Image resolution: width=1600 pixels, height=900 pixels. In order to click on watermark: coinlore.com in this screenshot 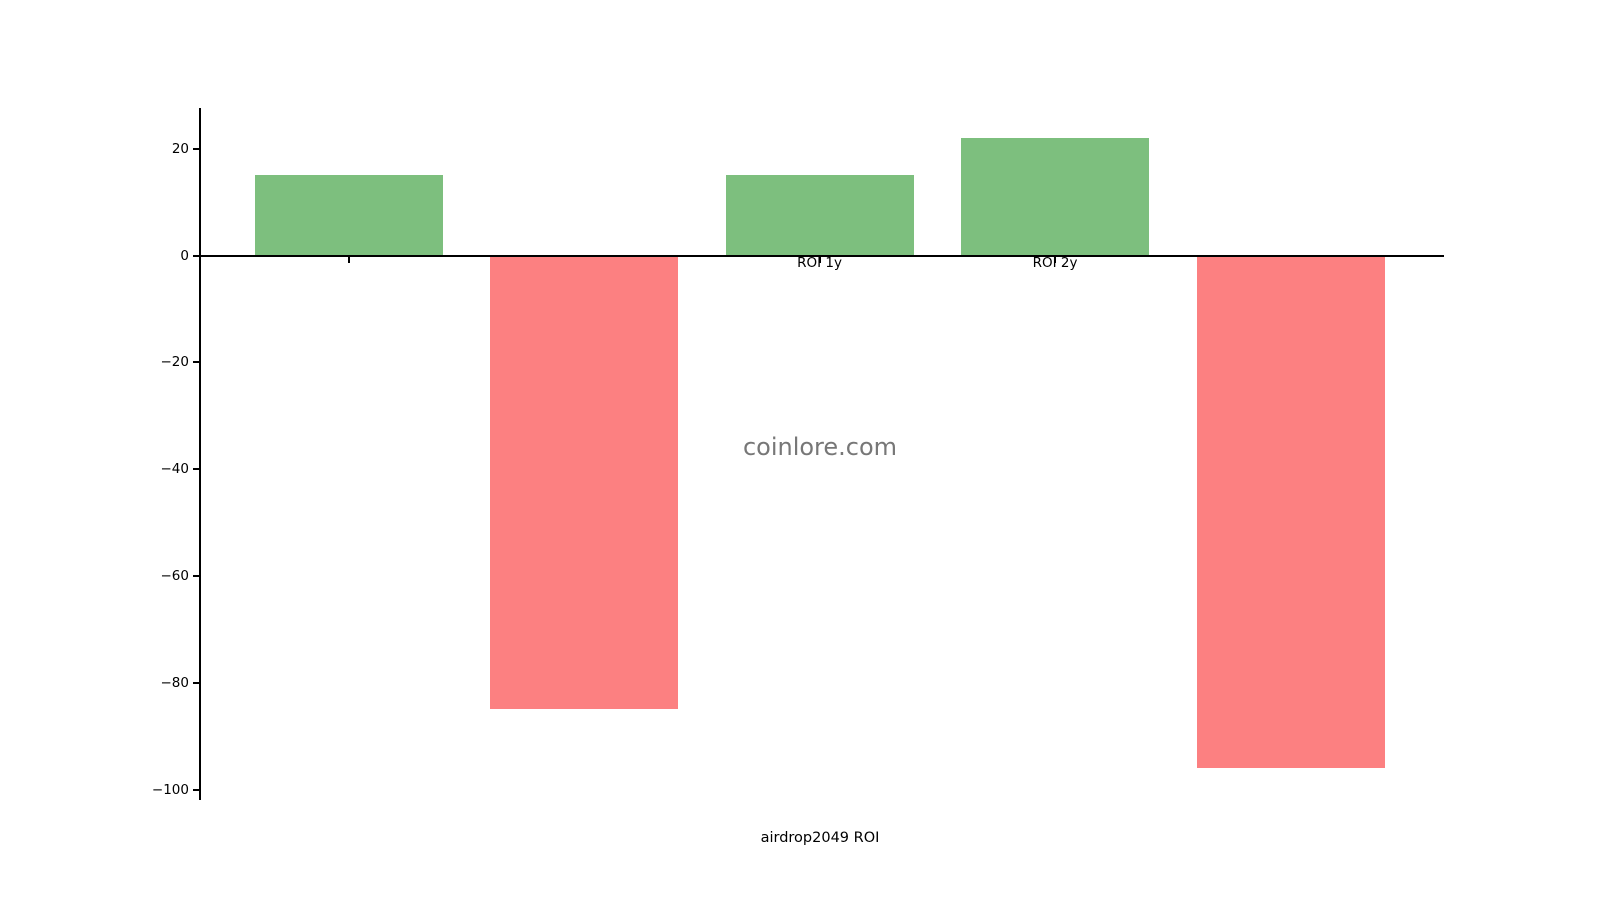, I will do `click(820, 447)`.